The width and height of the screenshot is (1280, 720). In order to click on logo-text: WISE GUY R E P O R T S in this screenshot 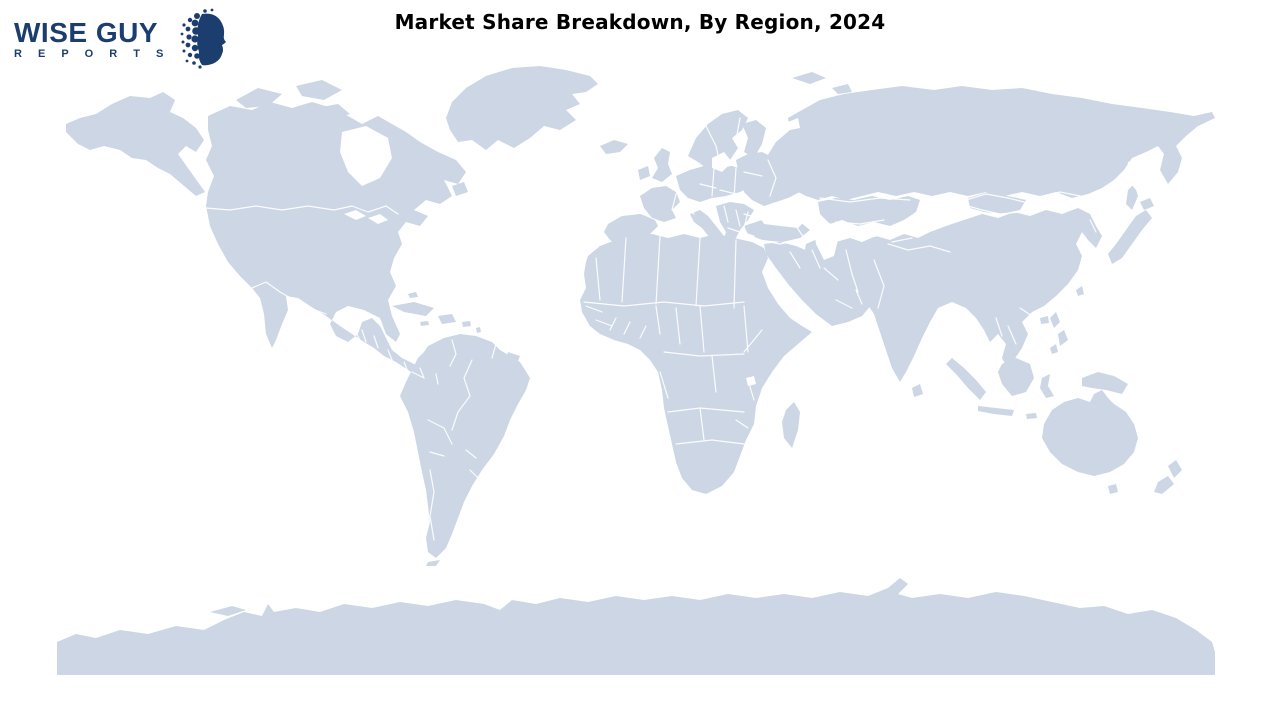, I will do `click(92, 38)`.